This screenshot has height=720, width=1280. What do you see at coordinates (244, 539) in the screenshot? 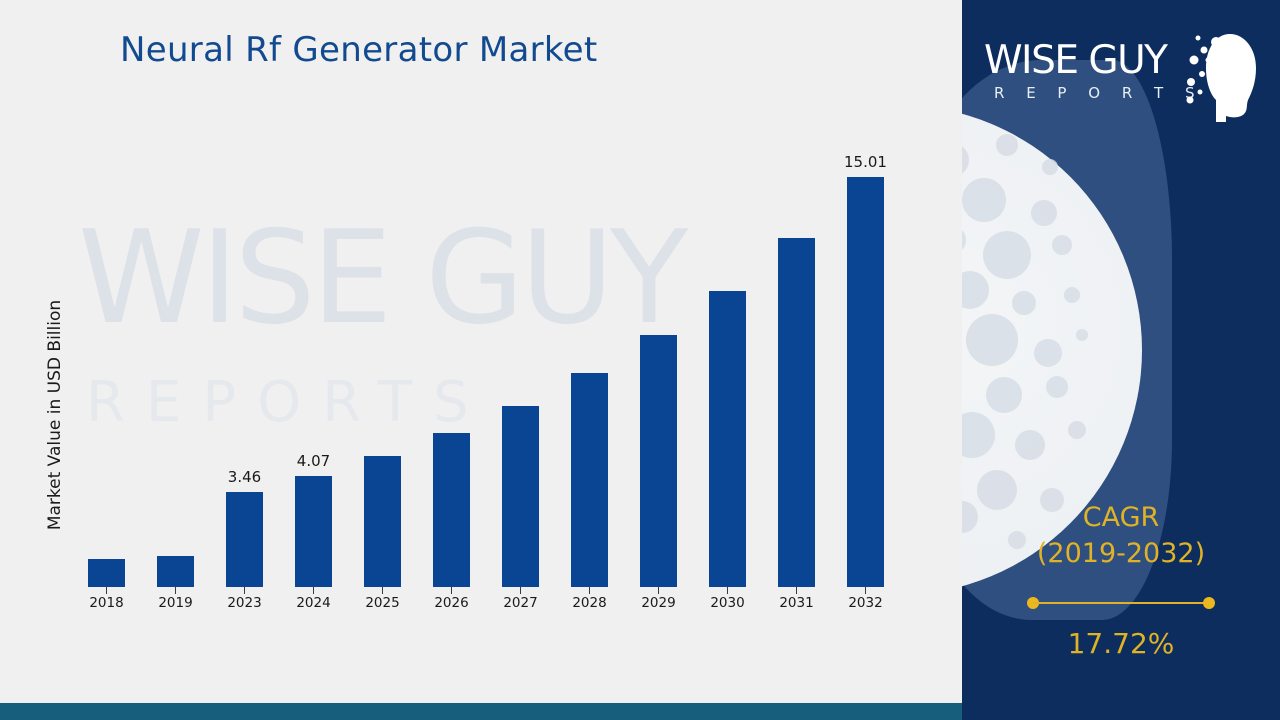
I see `bar-2023` at bounding box center [244, 539].